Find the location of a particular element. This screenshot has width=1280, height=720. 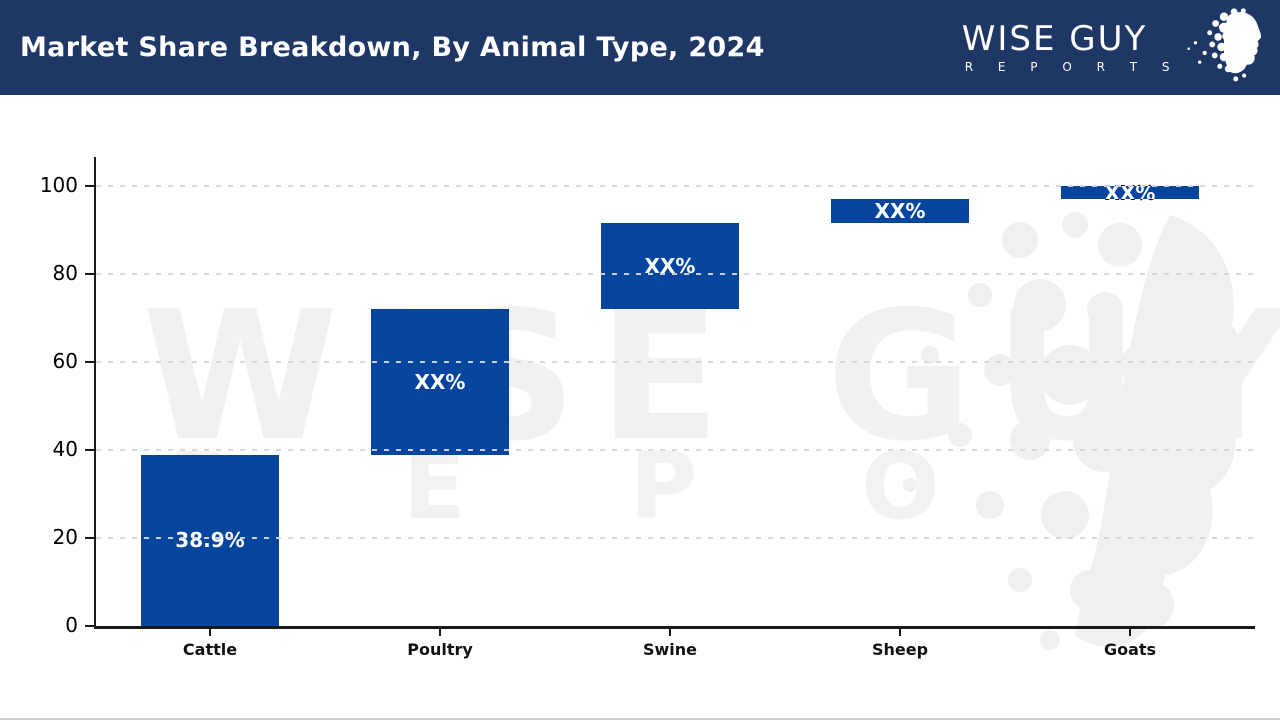

y-axis-spine is located at coordinates (95, 392).